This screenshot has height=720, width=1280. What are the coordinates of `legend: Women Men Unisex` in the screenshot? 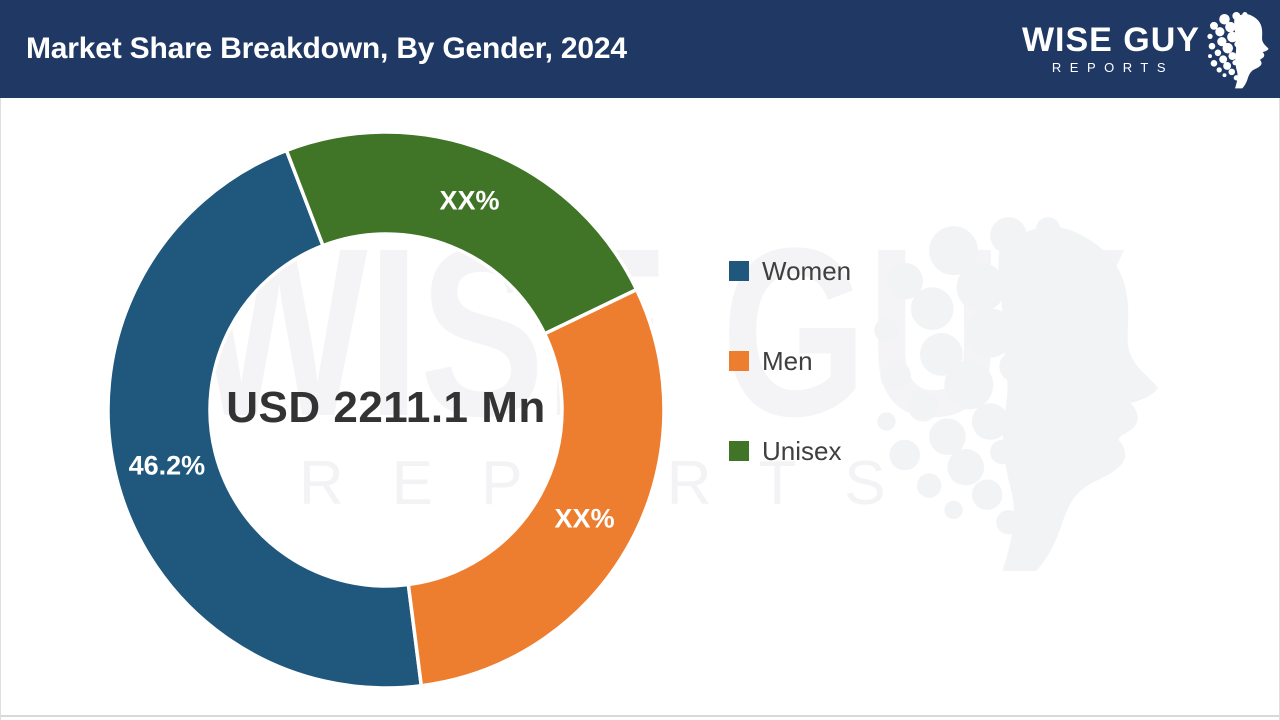 It's located at (790, 391).